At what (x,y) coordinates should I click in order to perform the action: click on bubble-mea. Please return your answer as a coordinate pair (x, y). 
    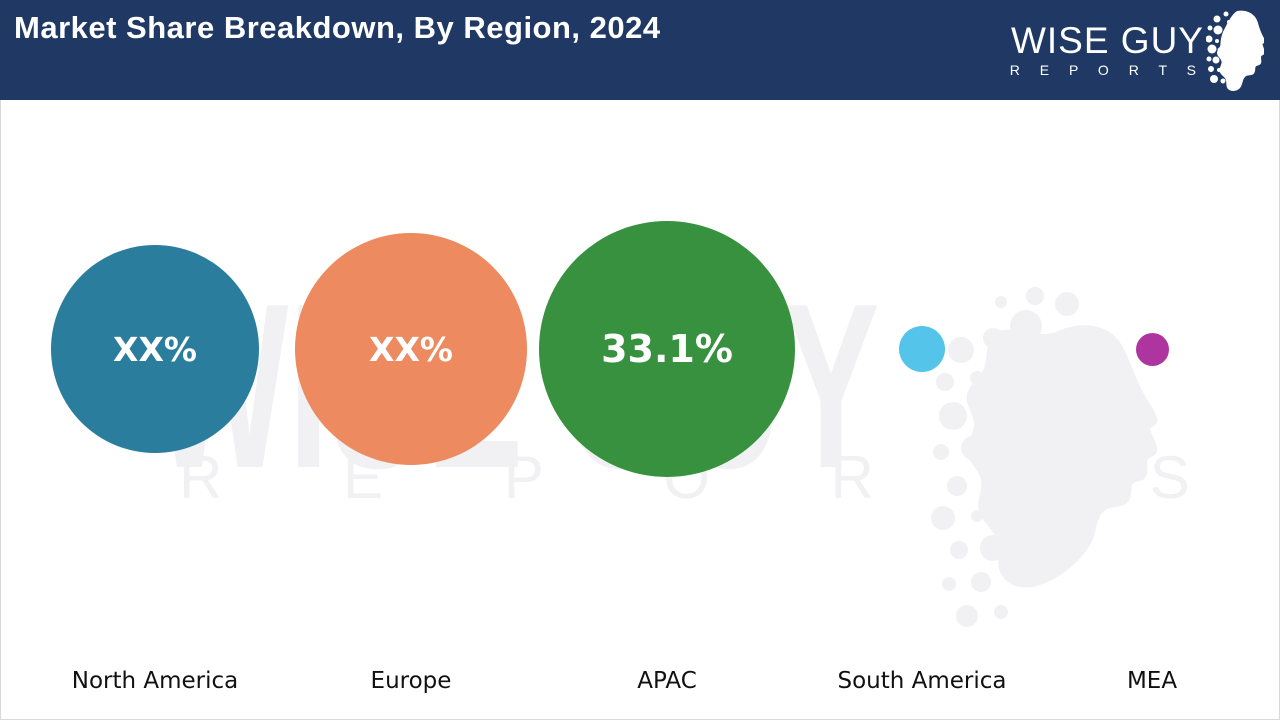
    Looking at the image, I should click on (1152, 349).